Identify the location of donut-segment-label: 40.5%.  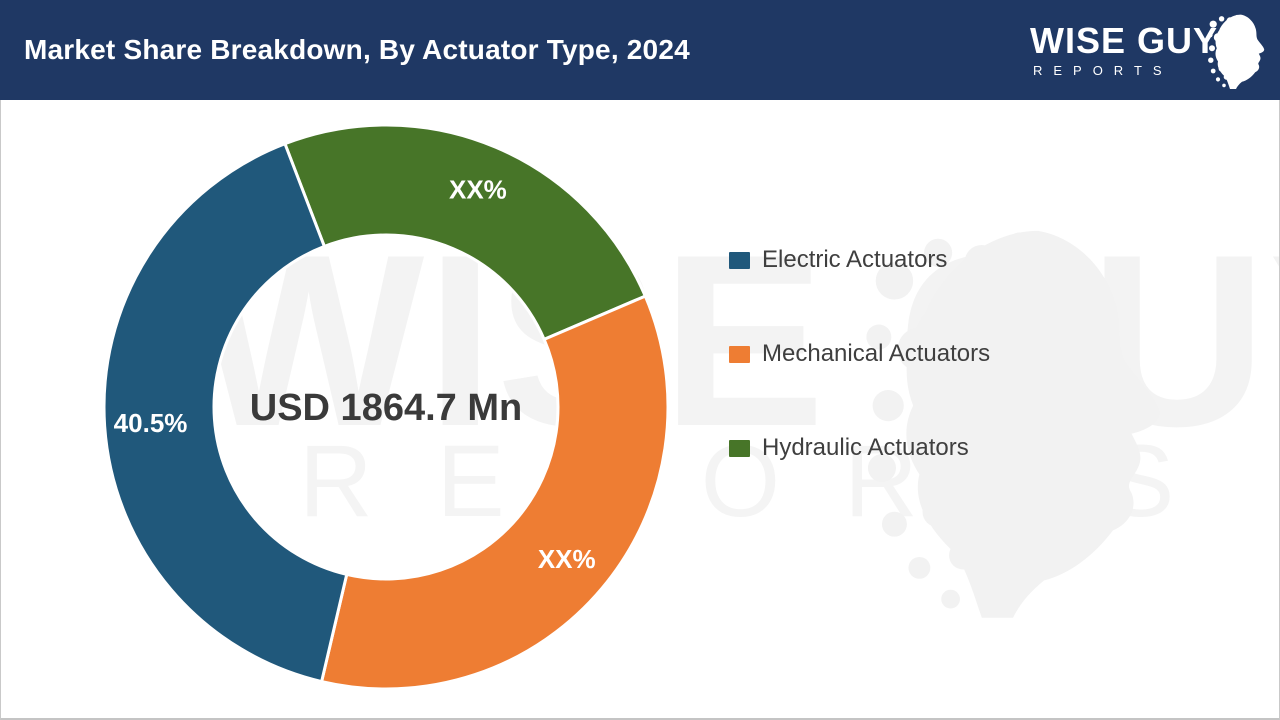
(151, 423).